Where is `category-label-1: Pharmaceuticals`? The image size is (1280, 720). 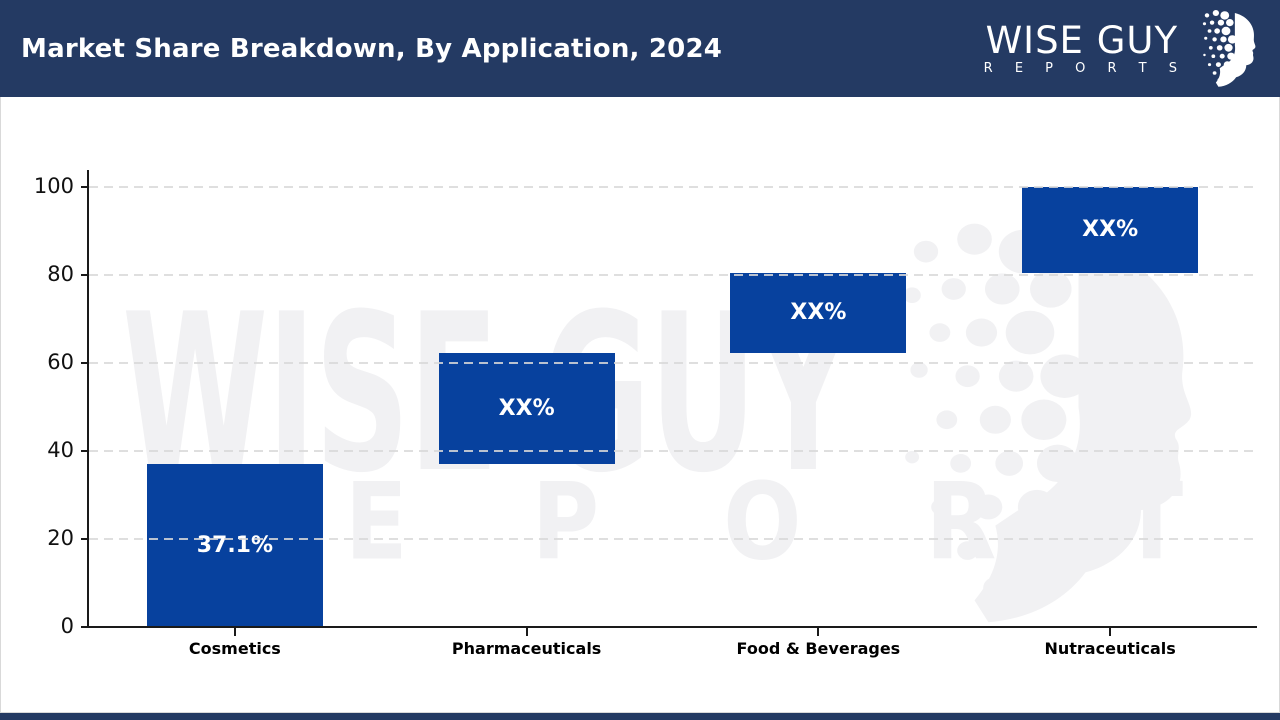
category-label-1: Pharmaceuticals is located at coordinates (526, 648).